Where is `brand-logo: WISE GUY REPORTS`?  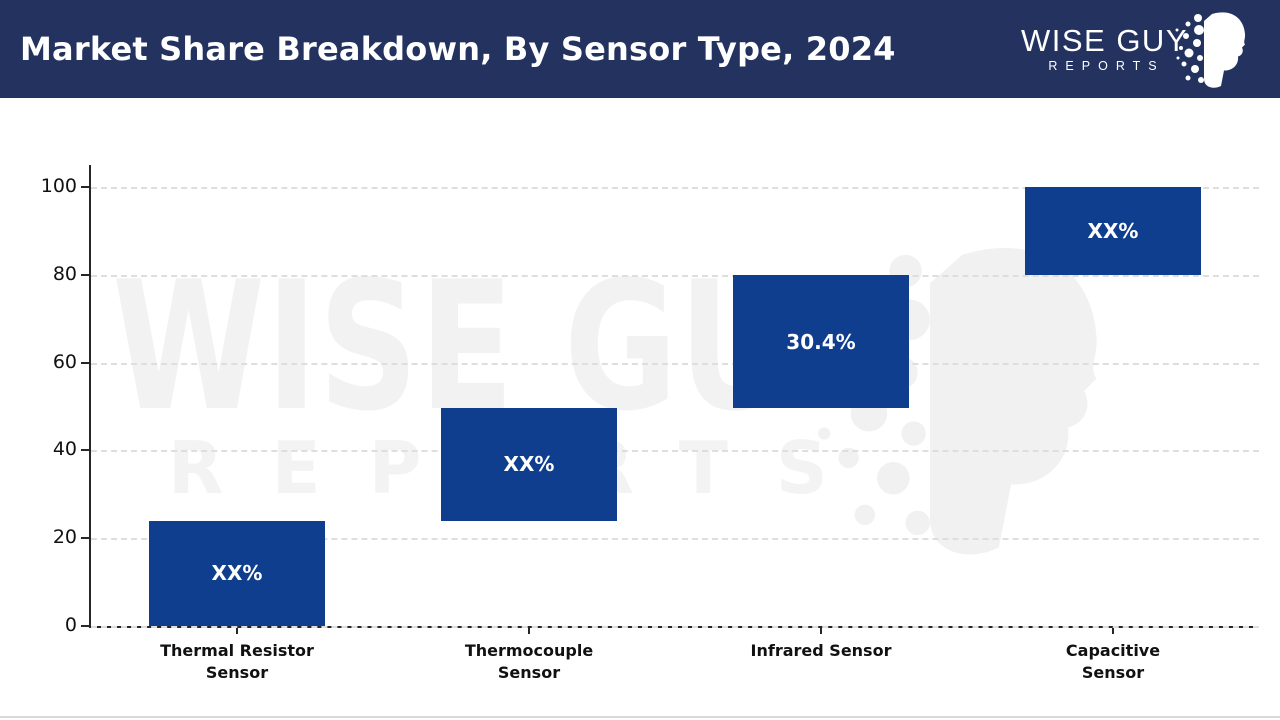
brand-logo: WISE GUY REPORTS is located at coordinates (1145, 49).